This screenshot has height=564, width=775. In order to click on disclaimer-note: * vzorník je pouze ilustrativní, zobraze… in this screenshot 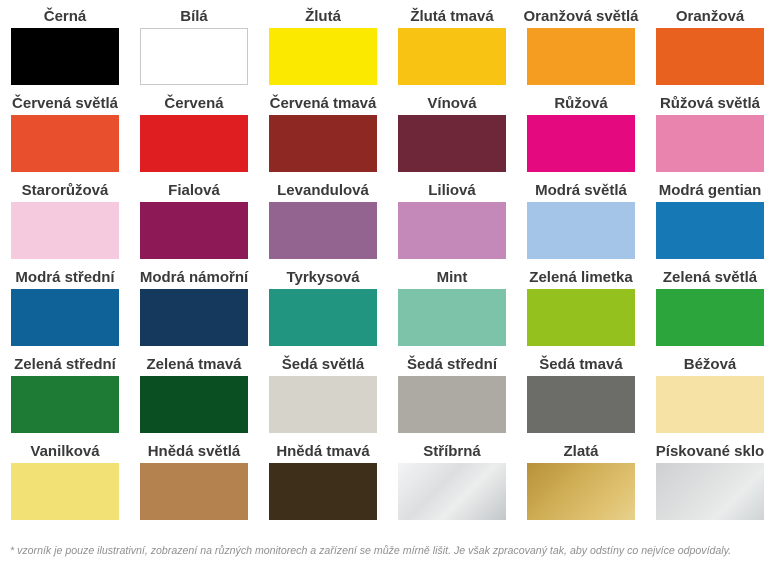, I will do `click(371, 551)`.